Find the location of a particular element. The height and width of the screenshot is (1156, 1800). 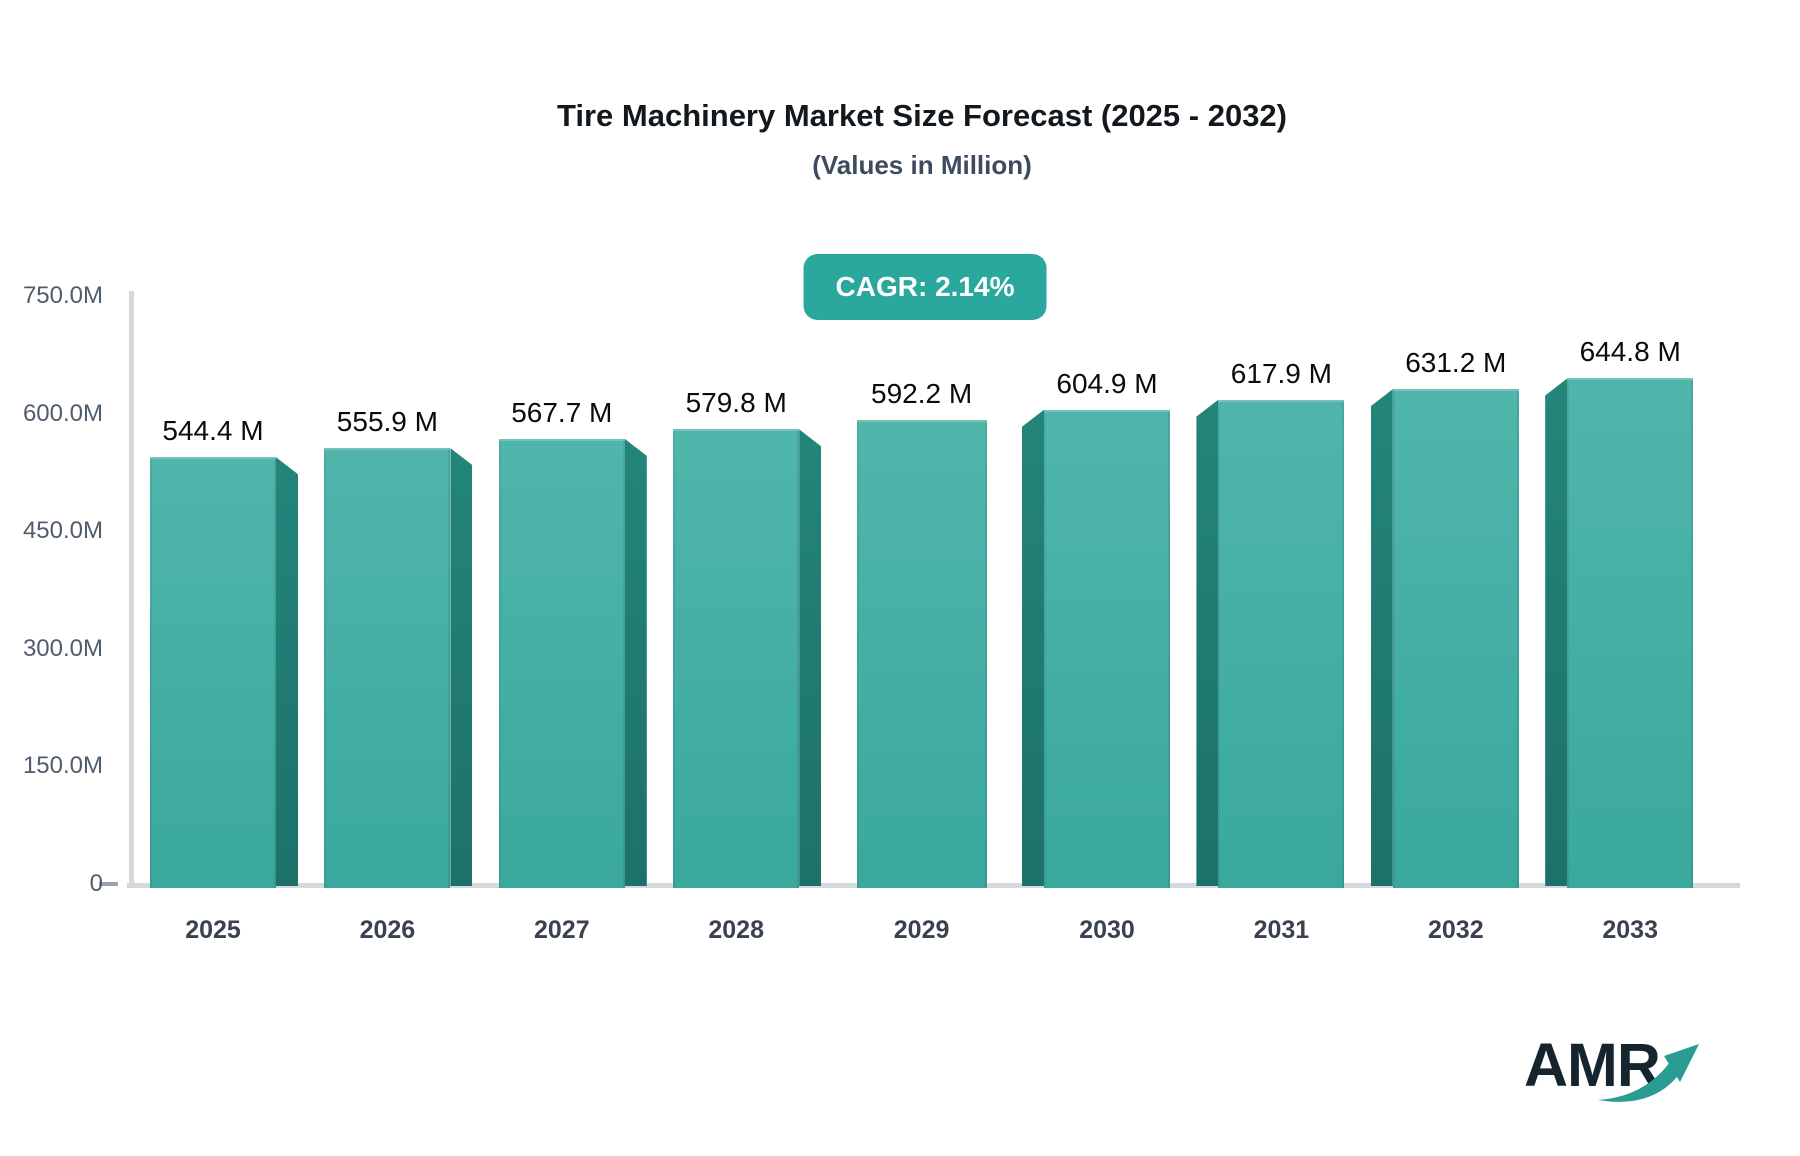

bar-value-label-2025: 544.4 M is located at coordinates (213, 431).